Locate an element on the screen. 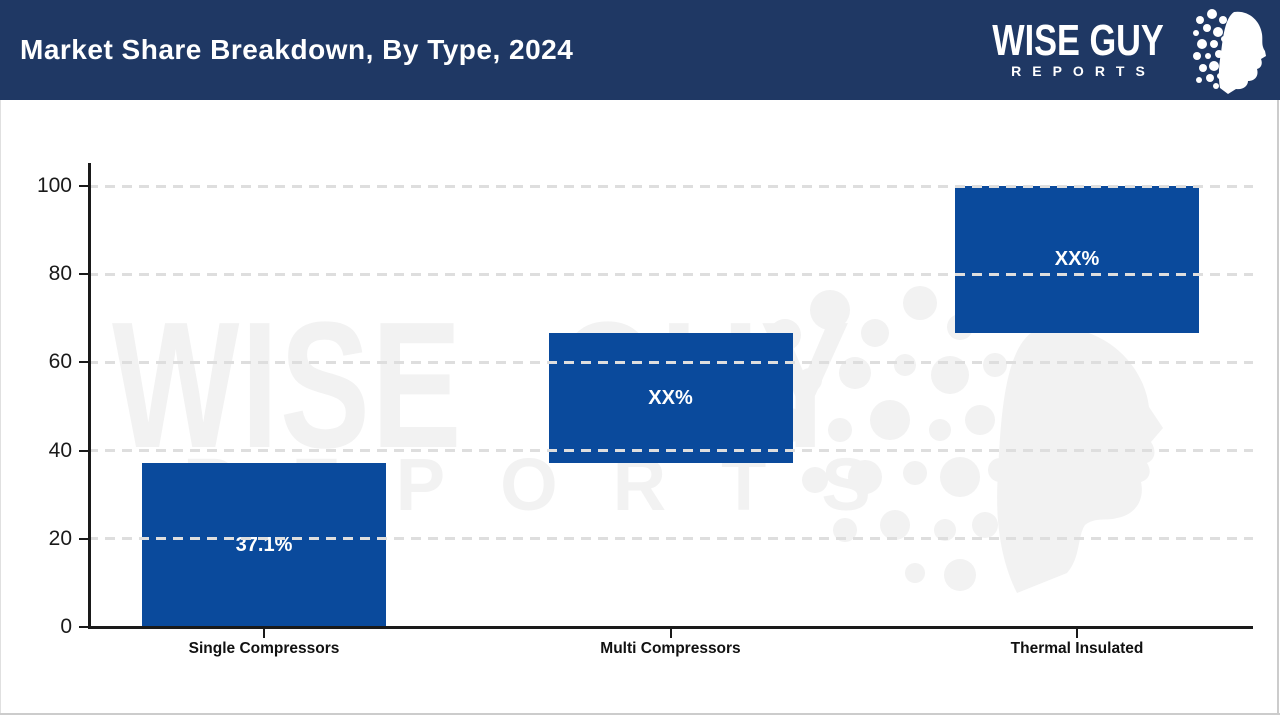  bar-2: XX% is located at coordinates (670, 398).